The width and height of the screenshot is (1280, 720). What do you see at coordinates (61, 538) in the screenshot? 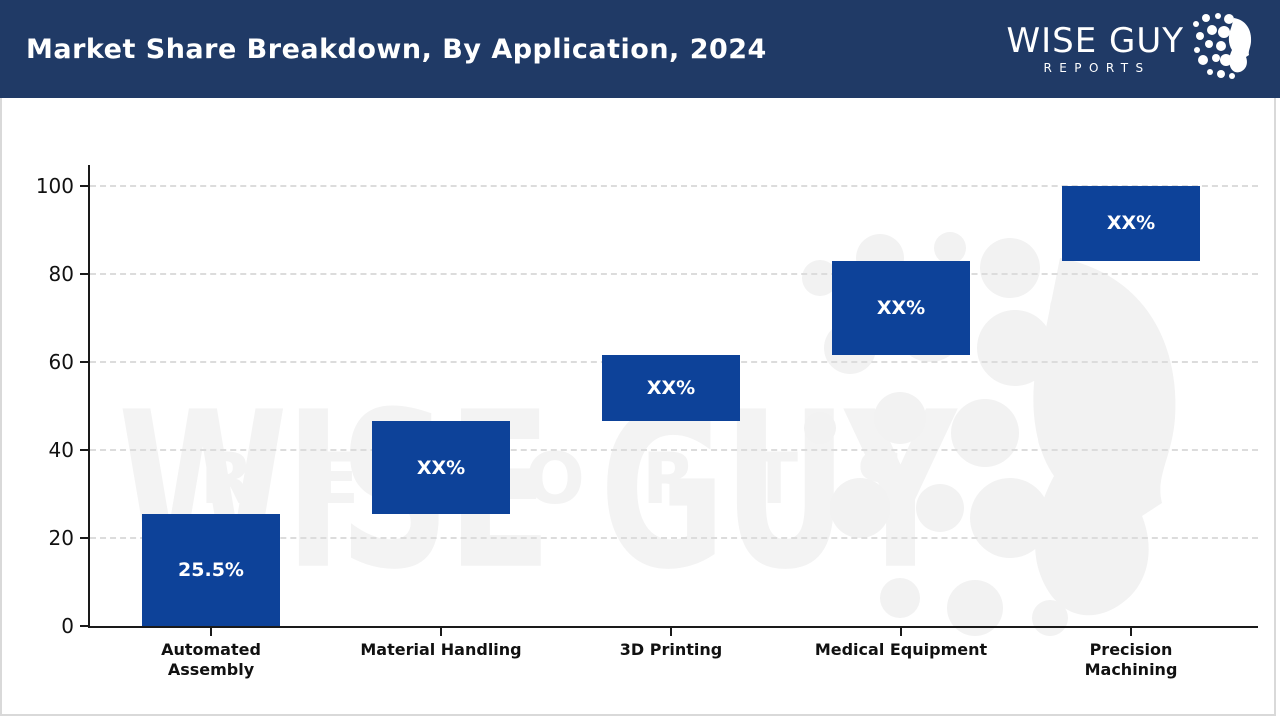
I see `y-tick-label: 20` at bounding box center [61, 538].